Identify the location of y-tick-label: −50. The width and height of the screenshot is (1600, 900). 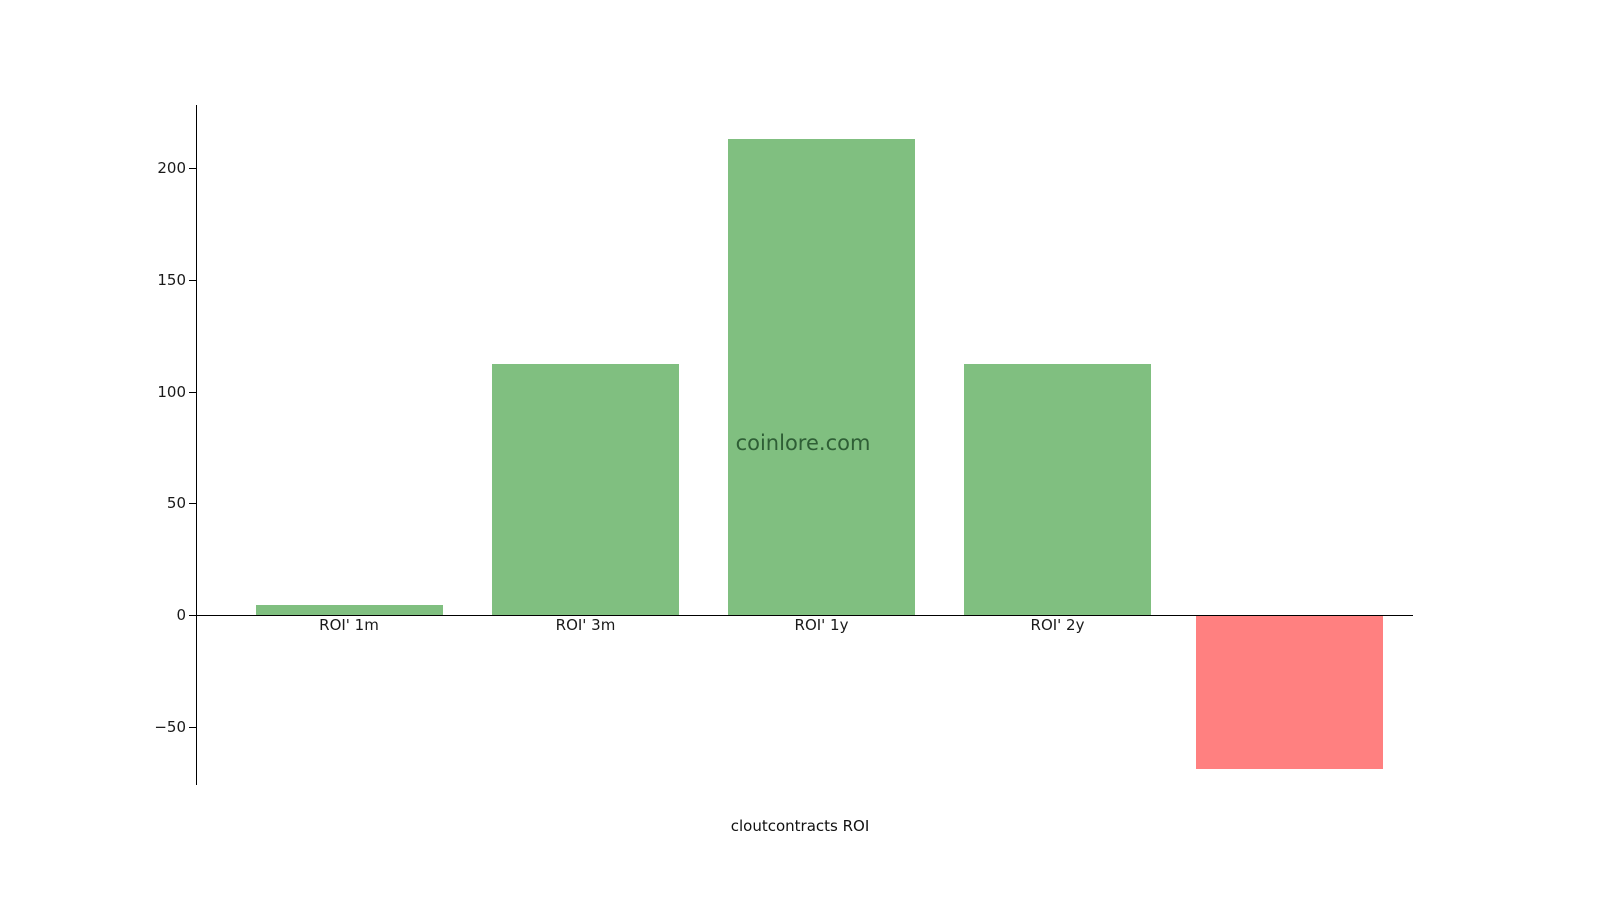
(170, 726).